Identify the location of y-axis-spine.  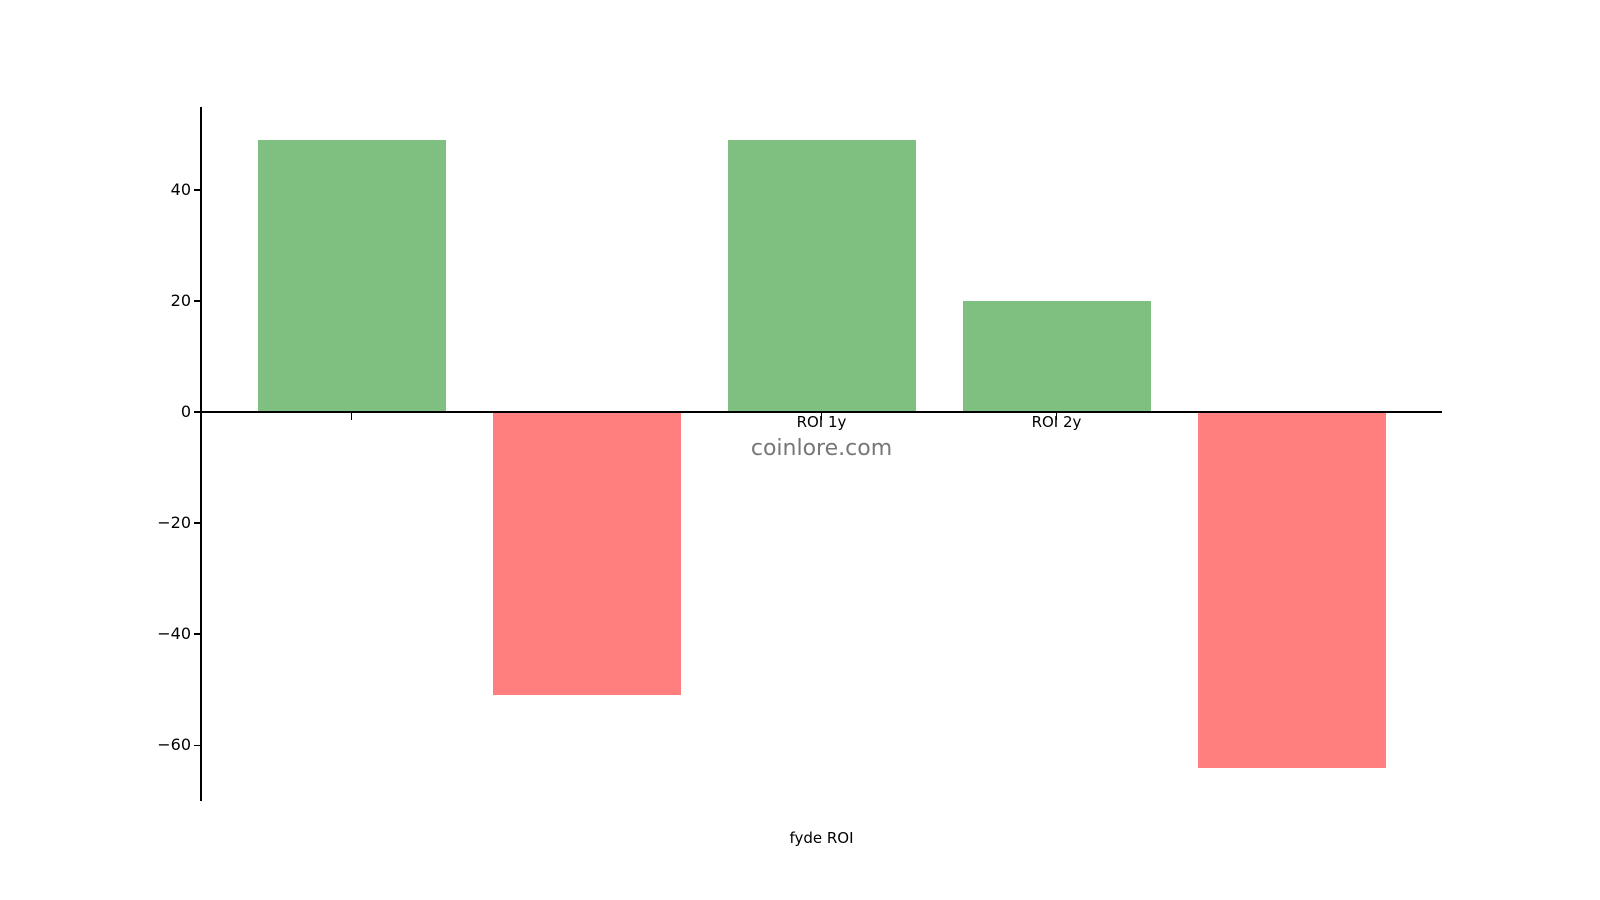
(201, 454).